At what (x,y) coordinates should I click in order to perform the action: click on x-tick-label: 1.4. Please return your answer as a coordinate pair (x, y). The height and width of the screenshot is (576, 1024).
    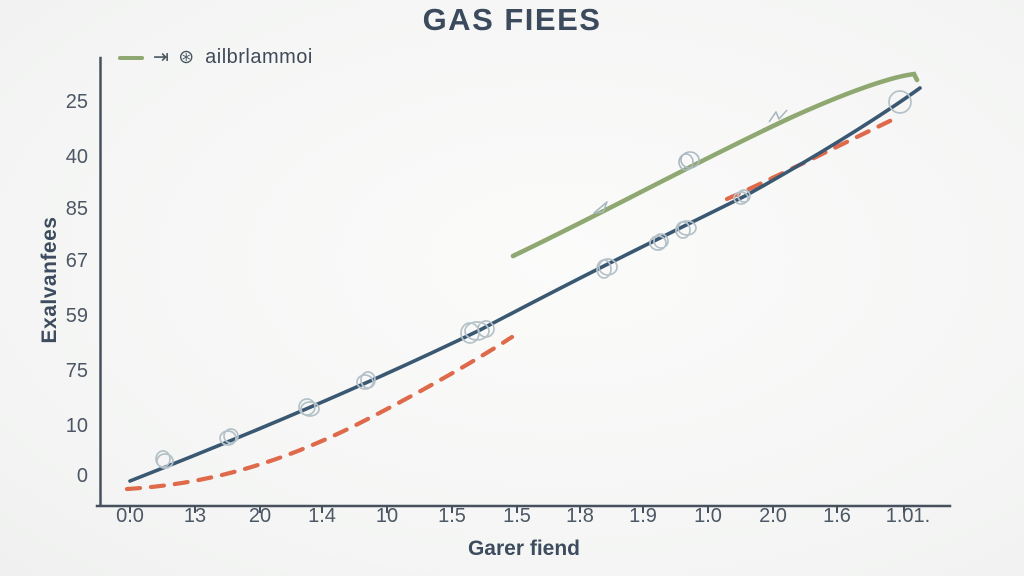
    Looking at the image, I should click on (322, 516).